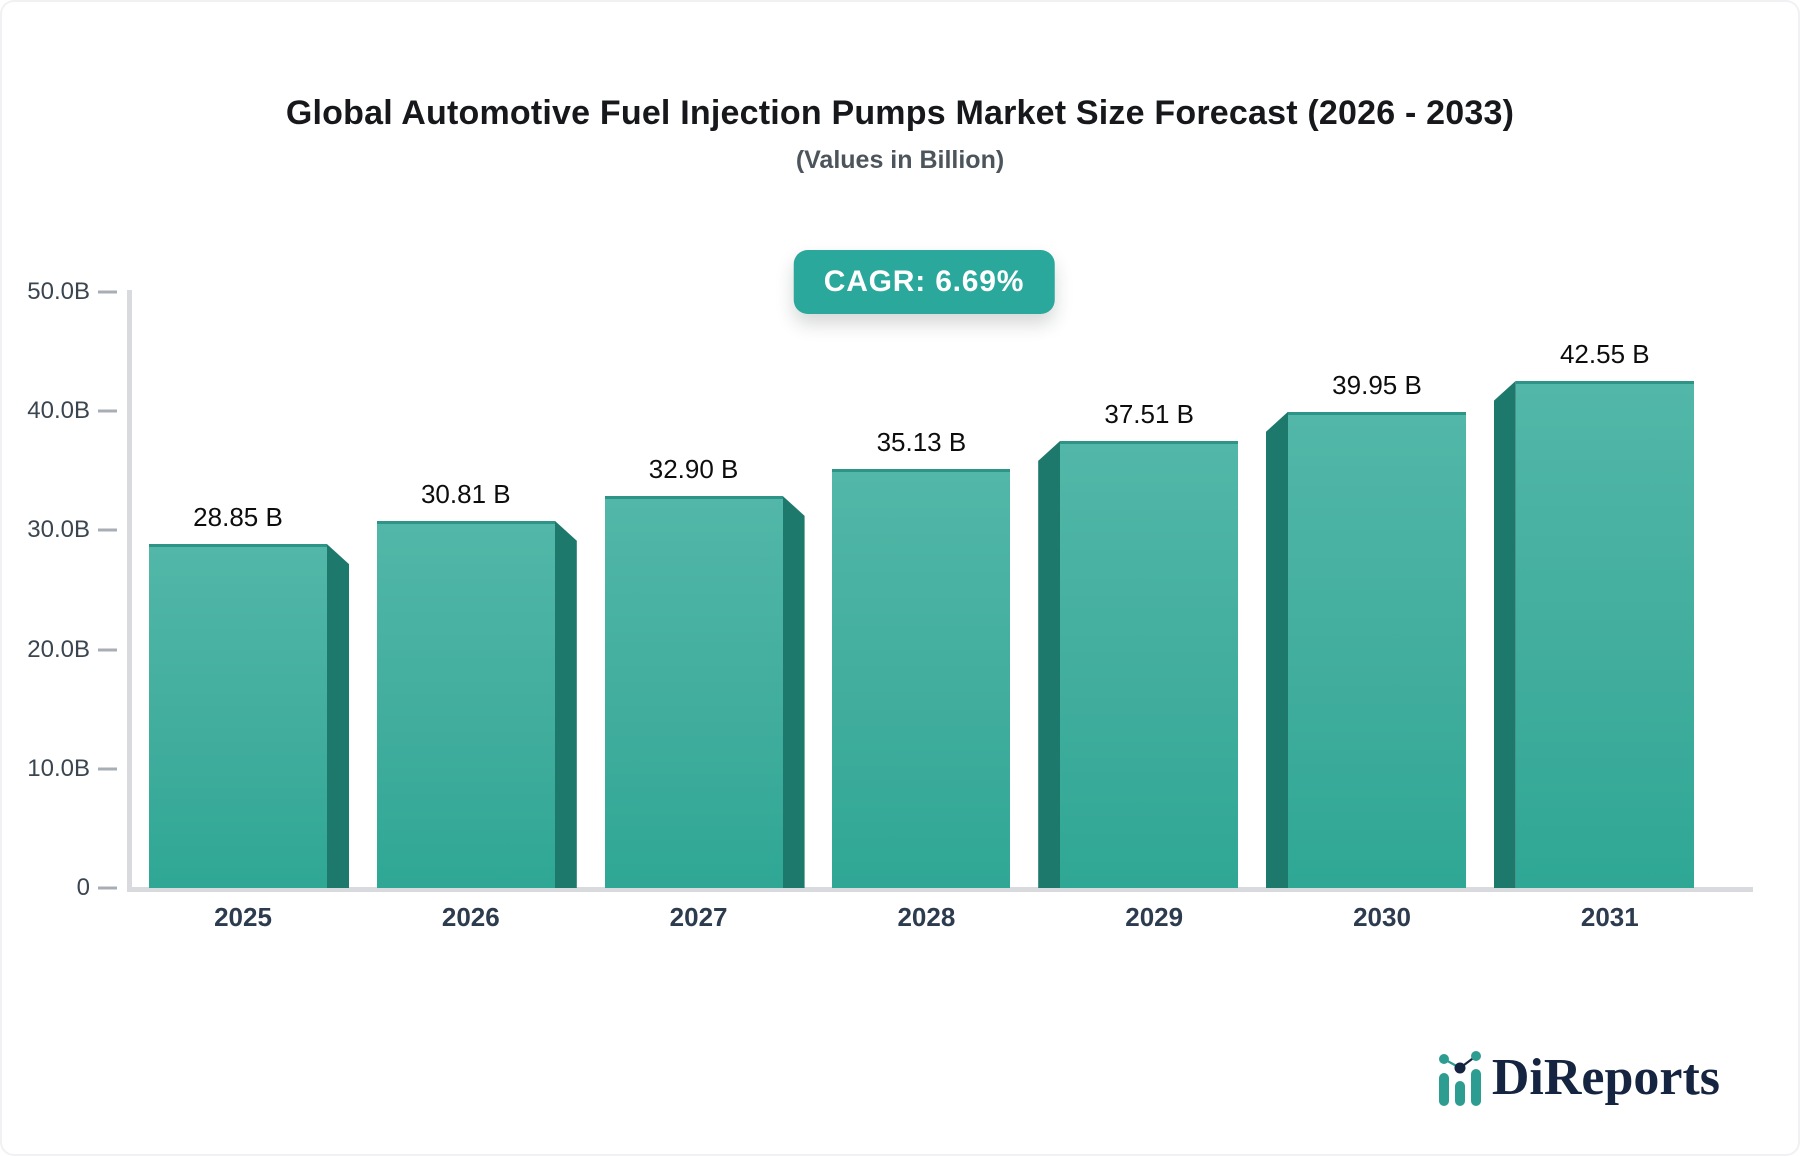 The height and width of the screenshot is (1156, 1800). What do you see at coordinates (465, 704) in the screenshot?
I see `bar-2026` at bounding box center [465, 704].